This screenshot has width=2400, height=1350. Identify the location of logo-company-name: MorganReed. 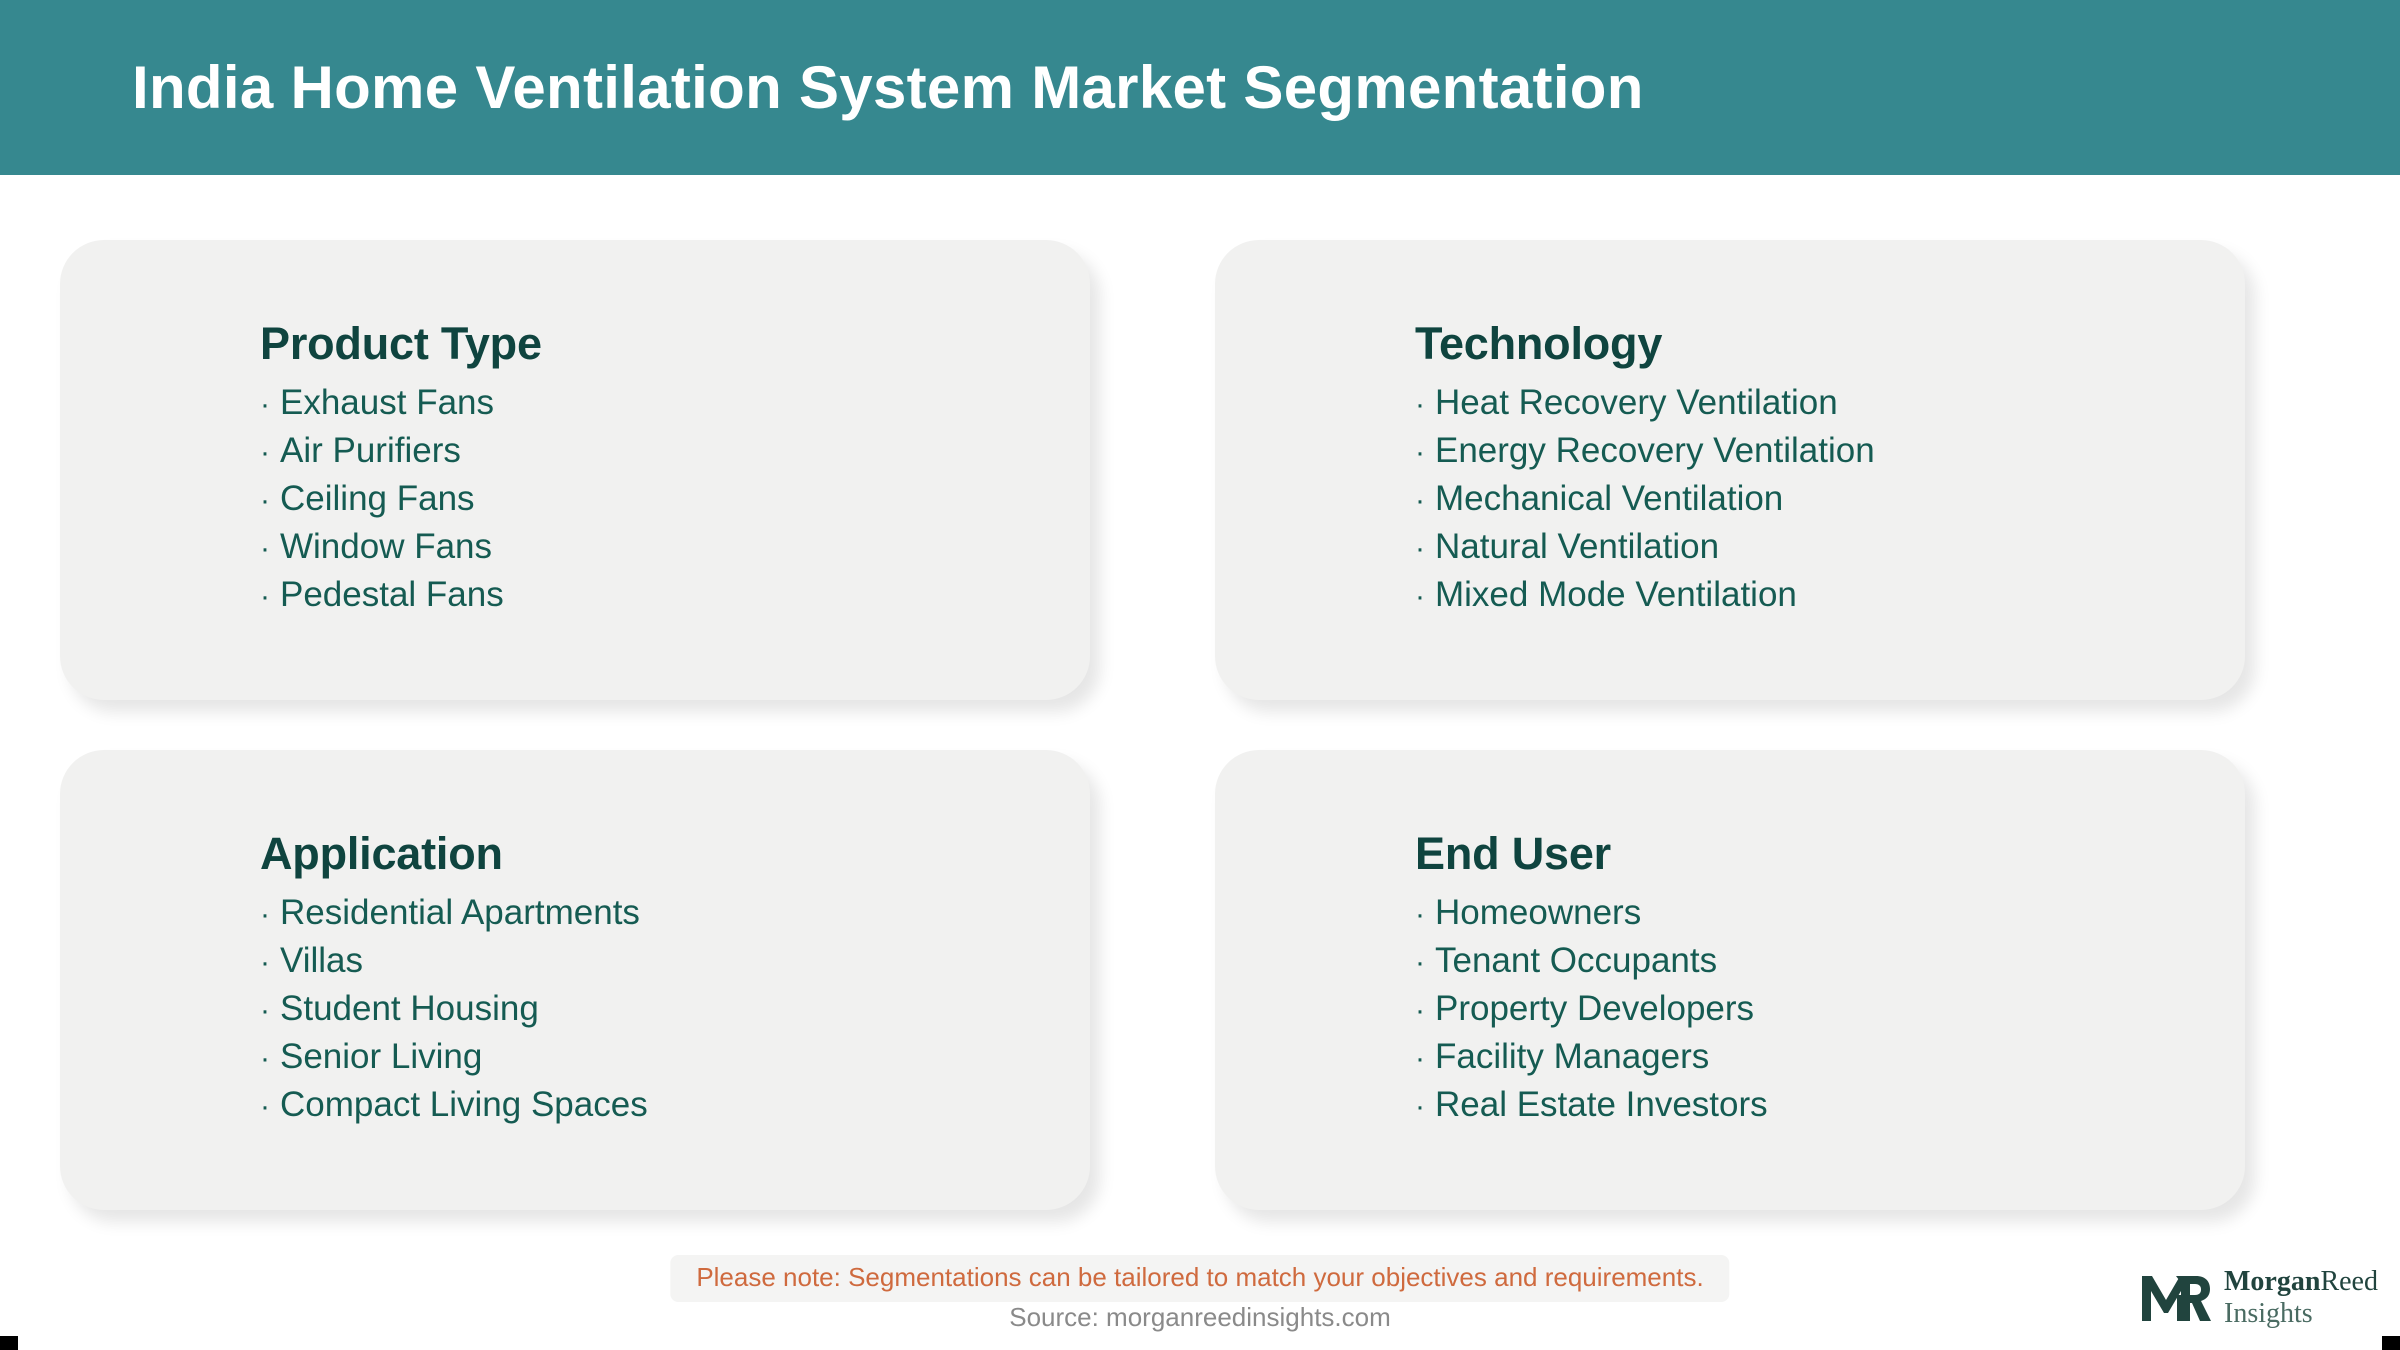
(2301, 1282).